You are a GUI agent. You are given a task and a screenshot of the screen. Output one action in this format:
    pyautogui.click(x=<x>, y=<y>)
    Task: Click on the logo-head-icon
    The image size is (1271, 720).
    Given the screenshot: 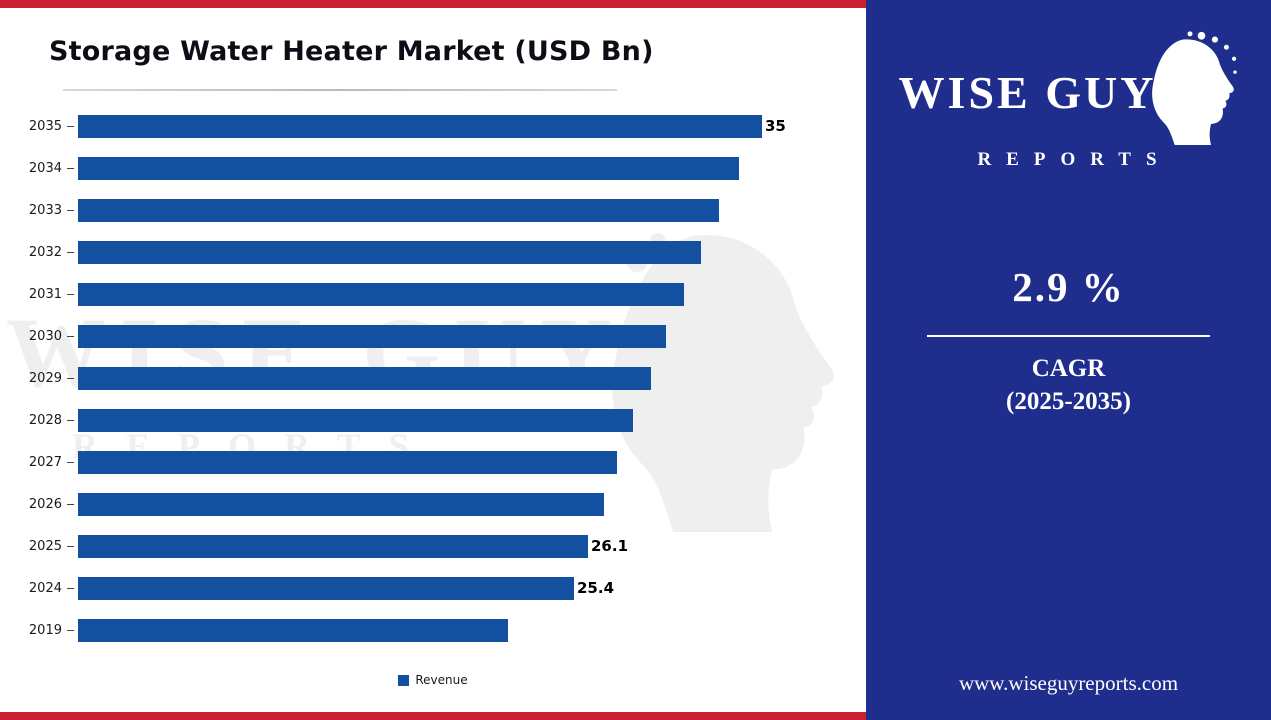 What is the action you would take?
    pyautogui.click(x=1195, y=88)
    